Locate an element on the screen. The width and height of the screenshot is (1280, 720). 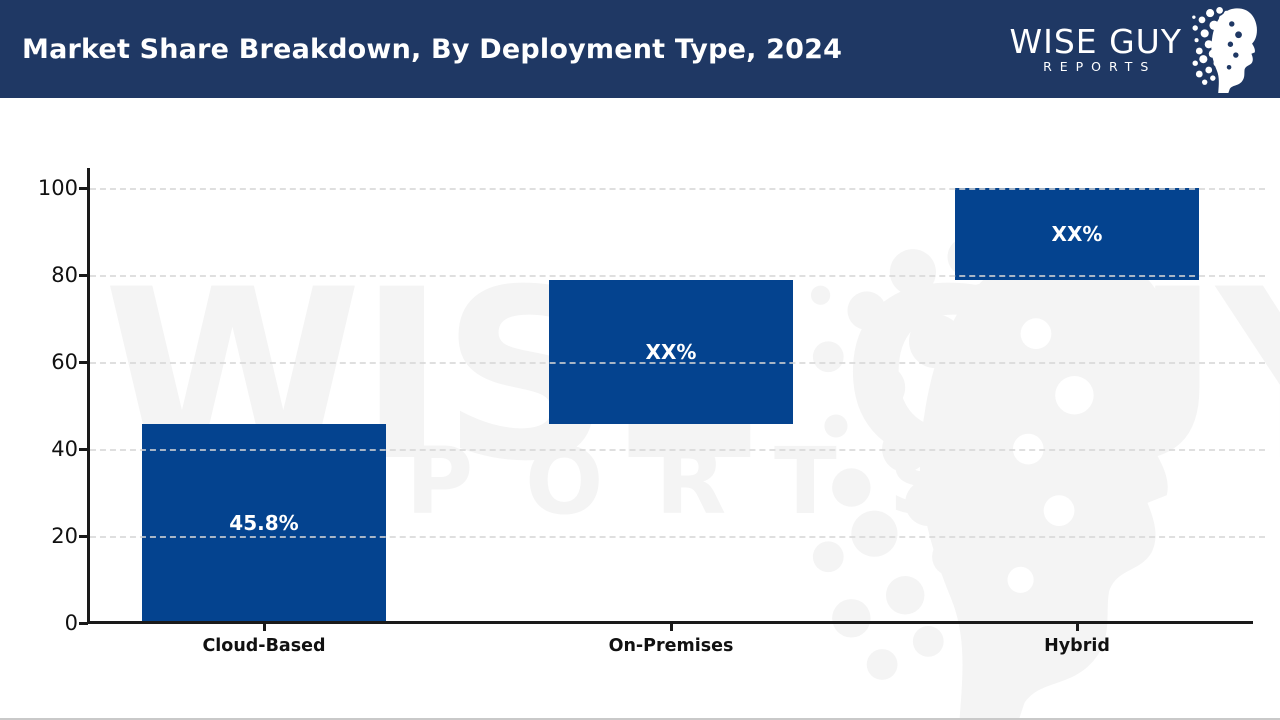
y-axis-line is located at coordinates (88, 396).